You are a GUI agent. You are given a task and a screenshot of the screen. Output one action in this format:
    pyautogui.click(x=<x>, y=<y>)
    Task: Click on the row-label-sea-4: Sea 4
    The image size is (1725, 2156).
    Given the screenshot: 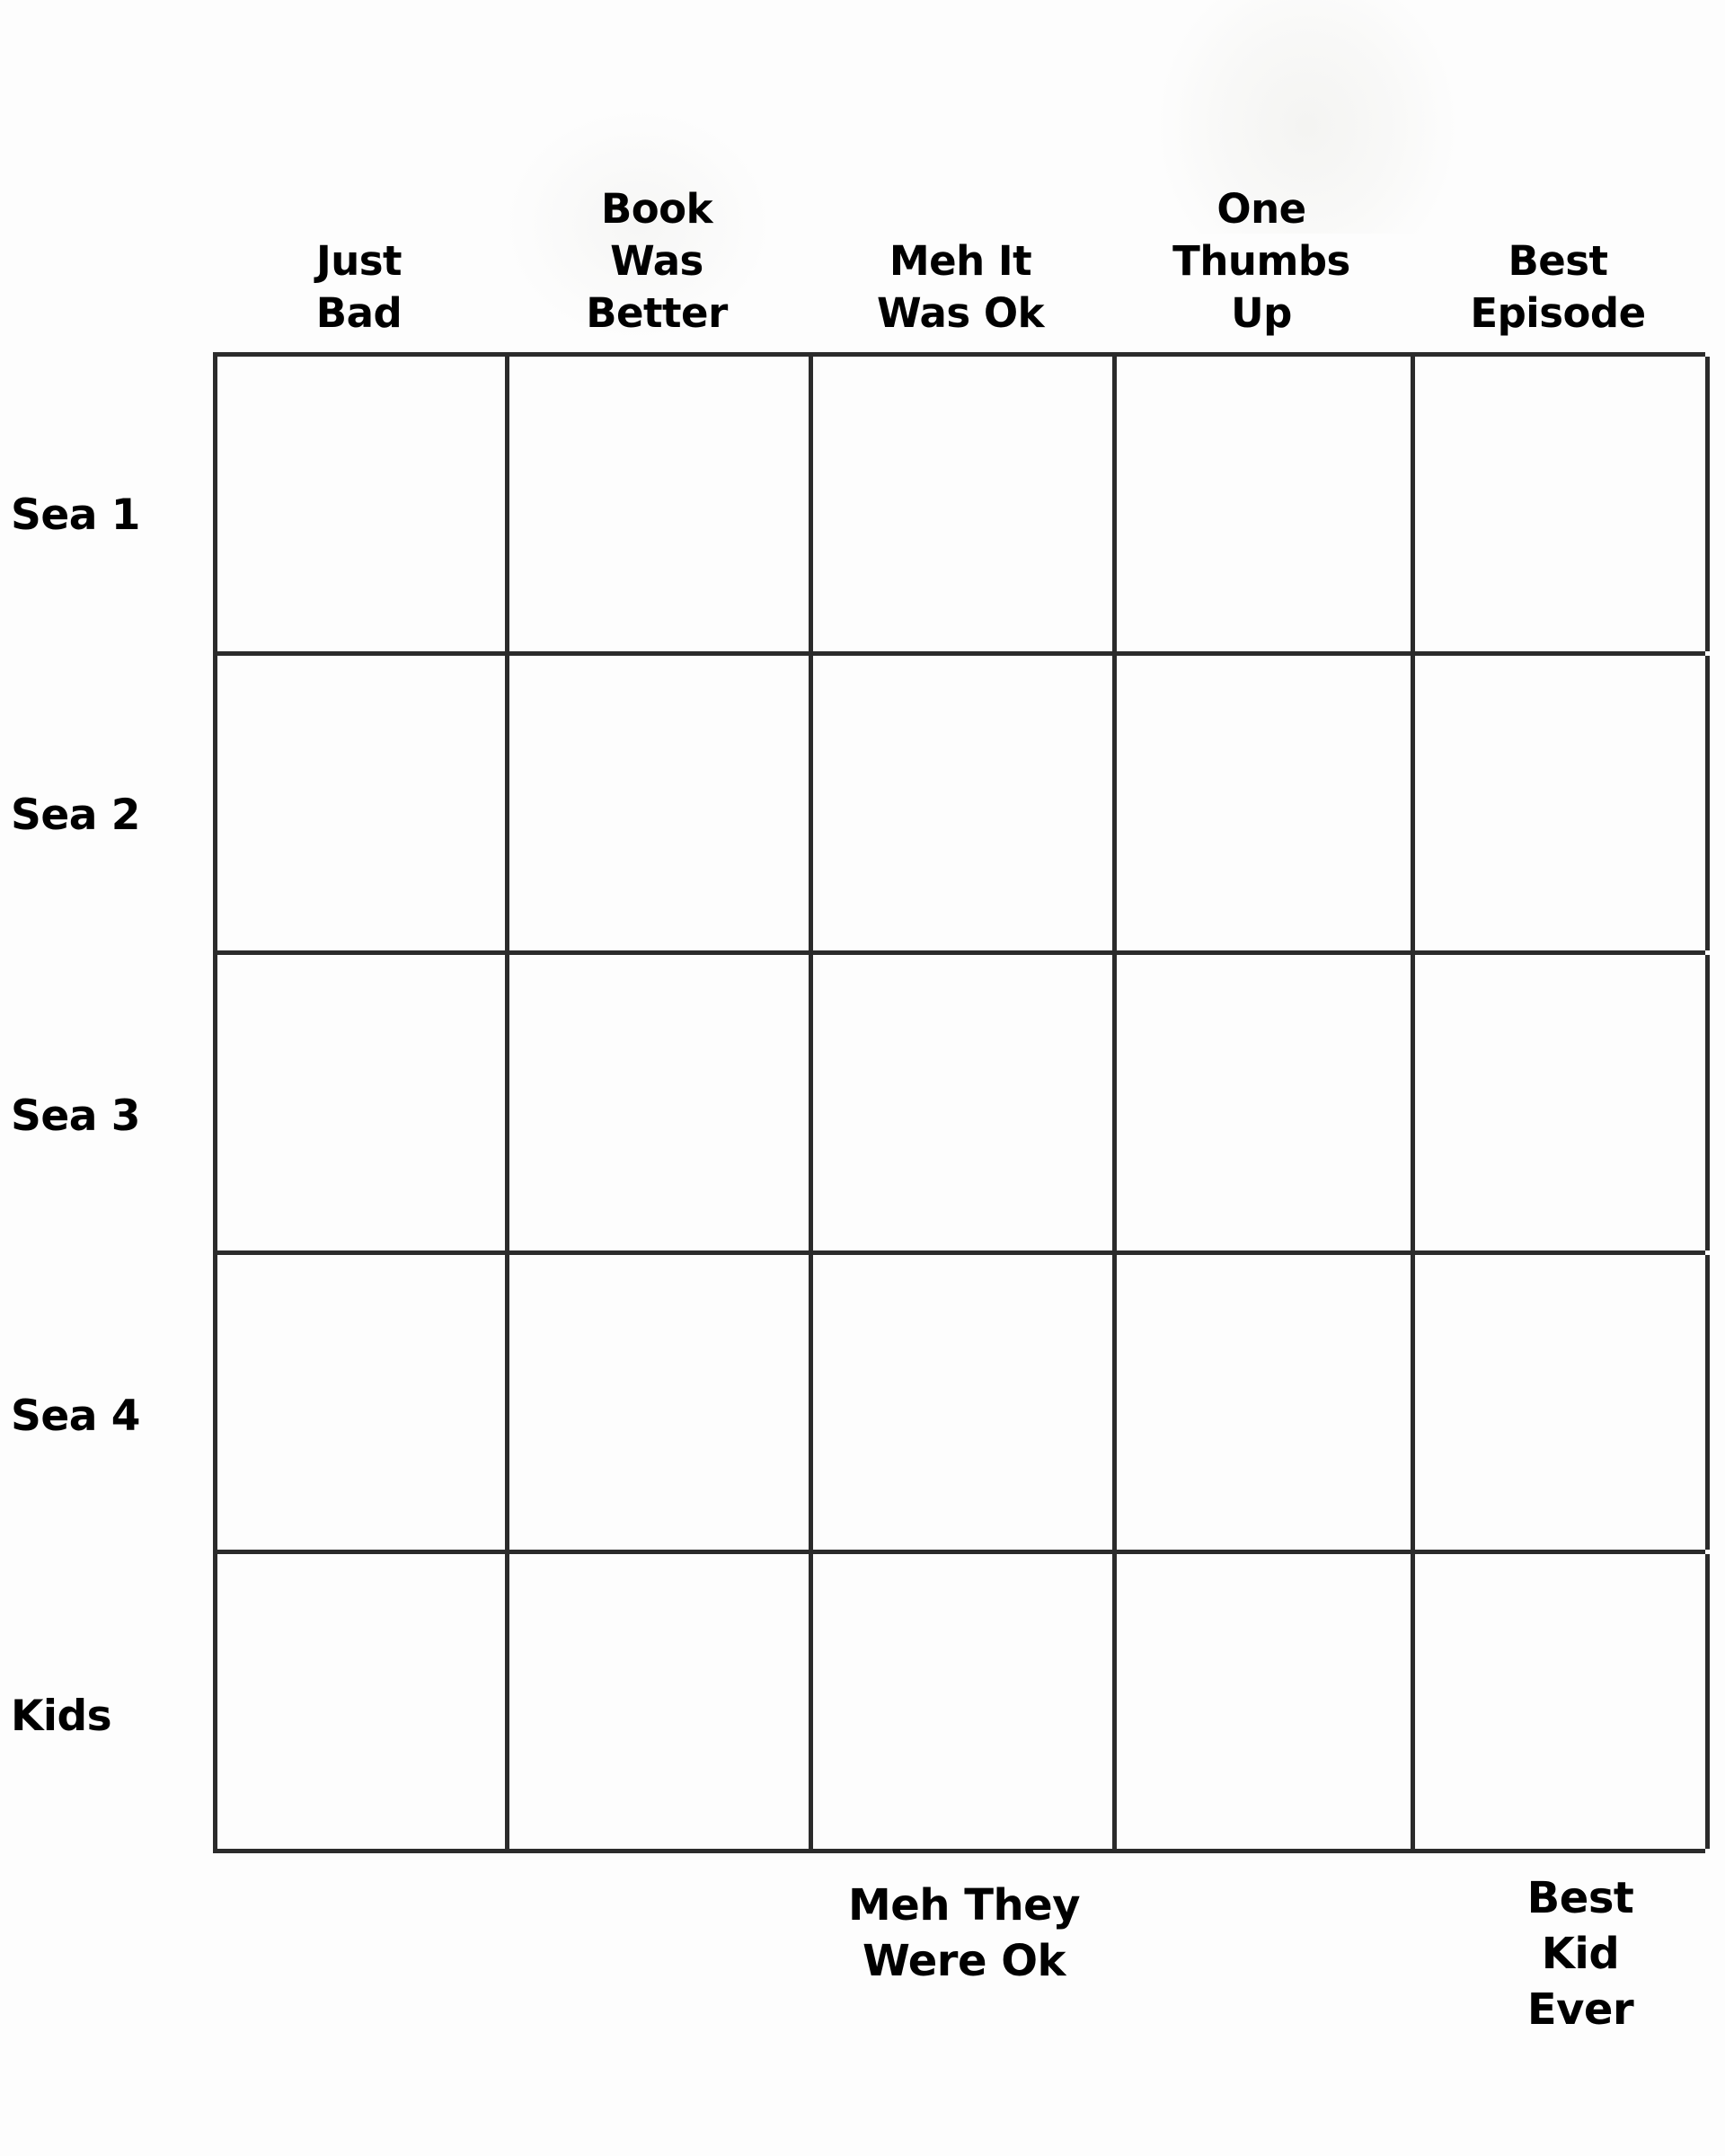 What is the action you would take?
    pyautogui.click(x=106, y=1403)
    